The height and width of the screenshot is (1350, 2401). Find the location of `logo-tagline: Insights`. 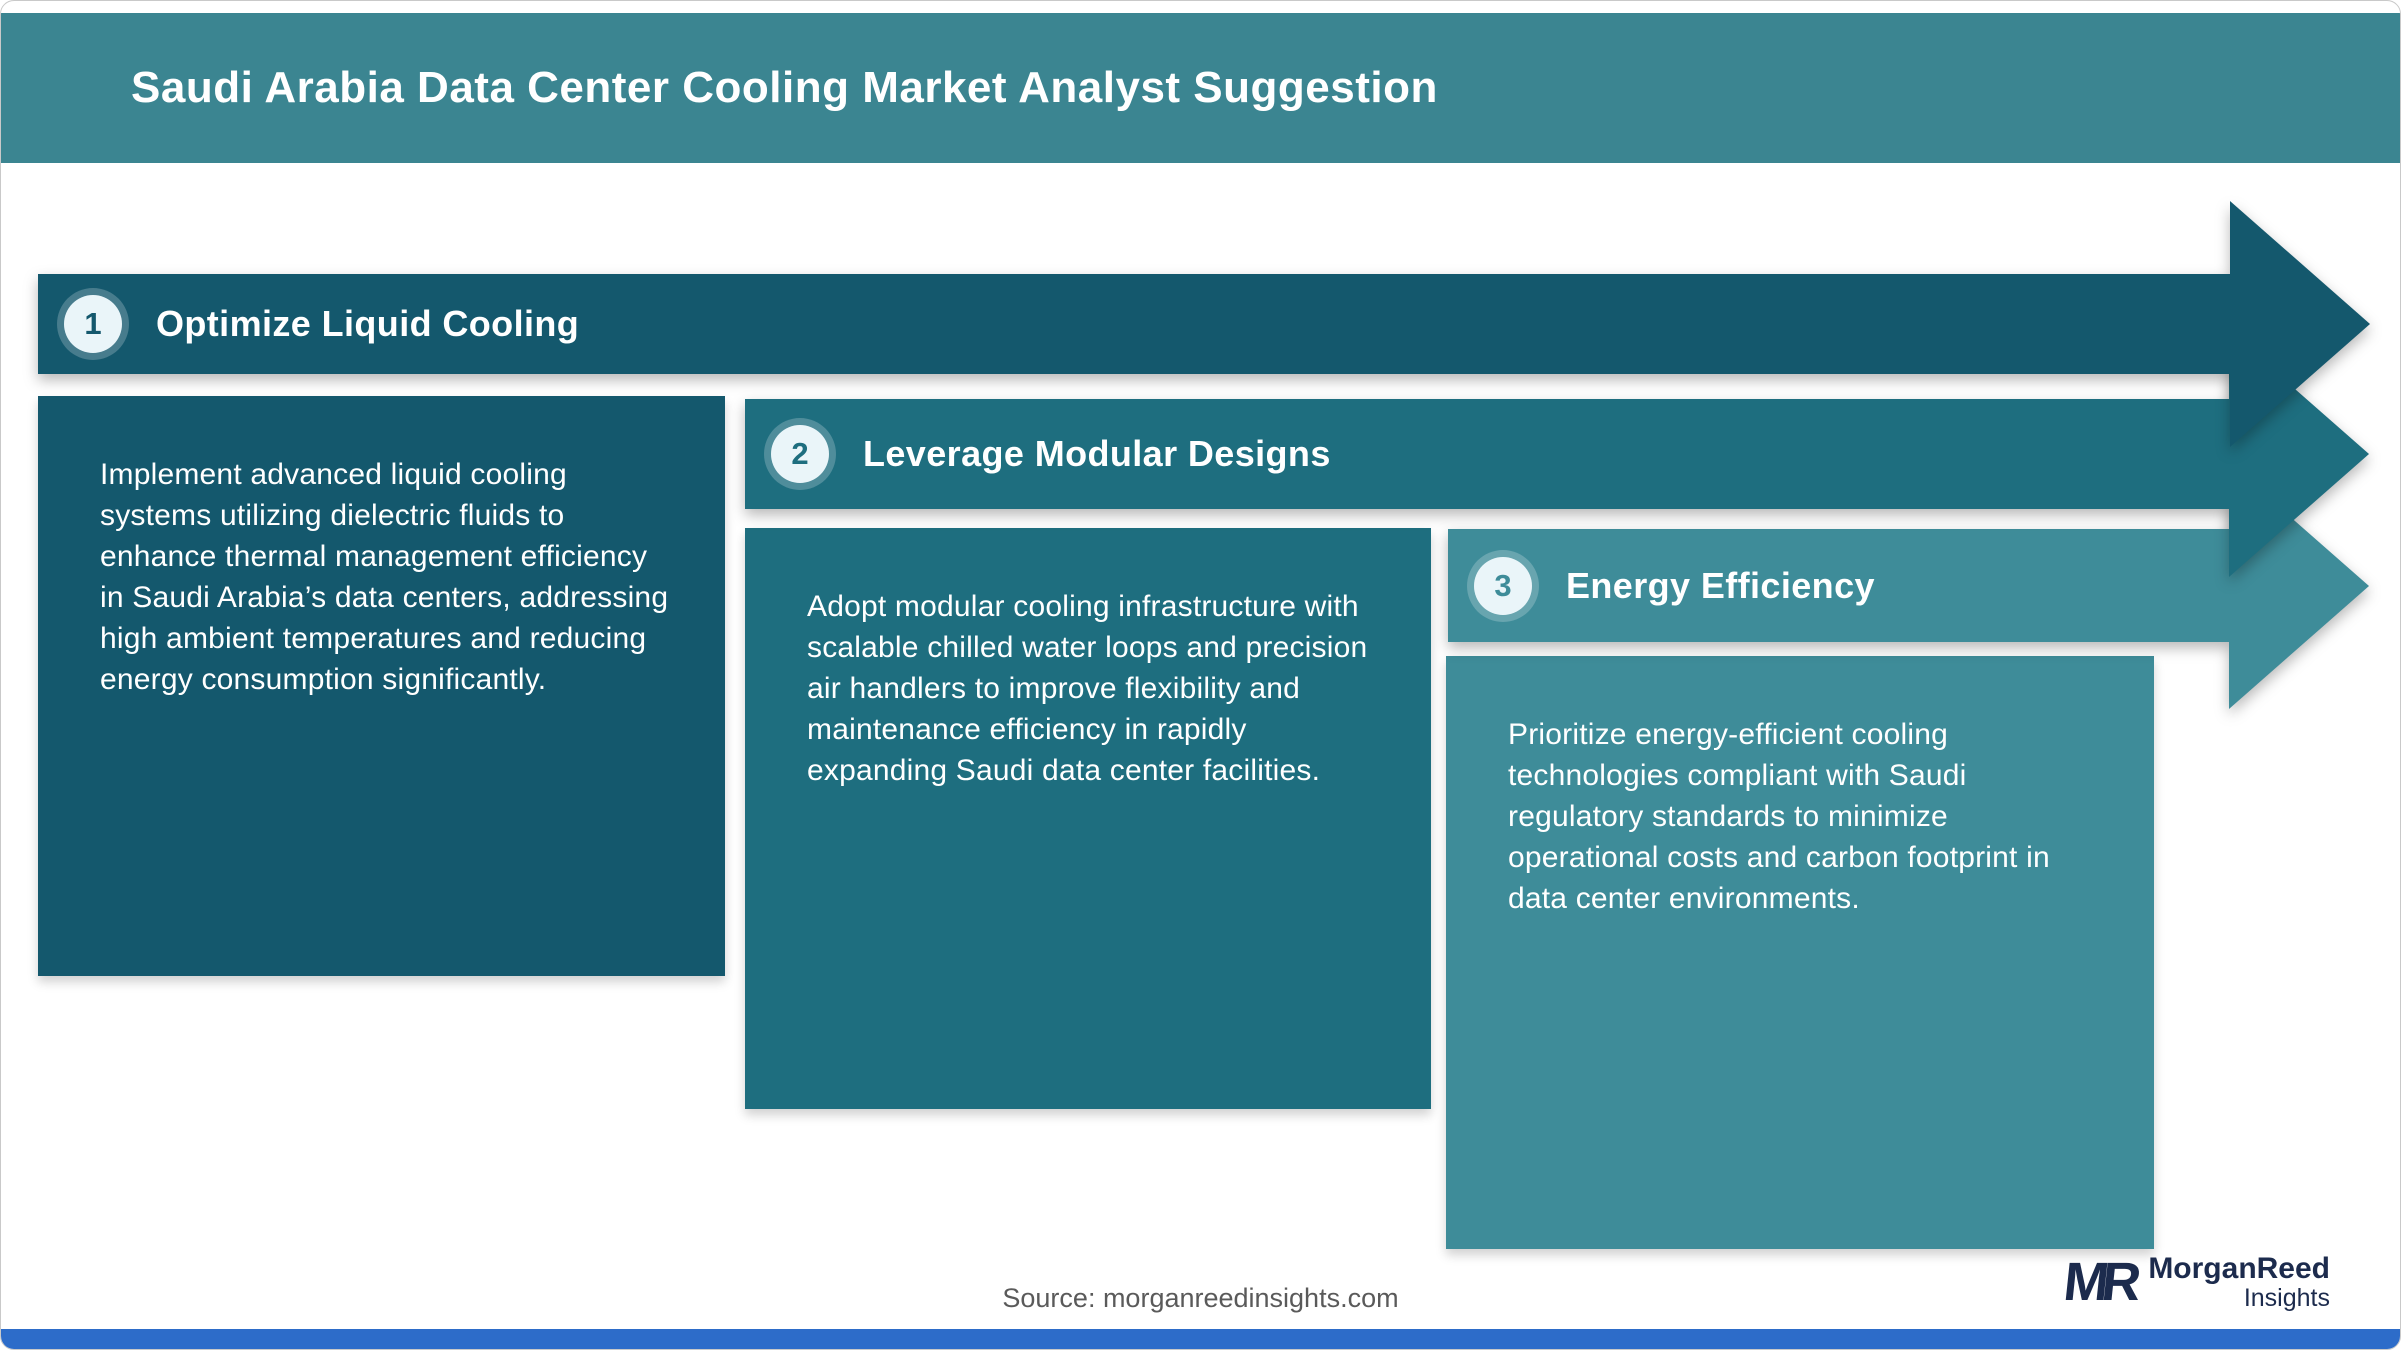

logo-tagline: Insights is located at coordinates (2286, 1297).